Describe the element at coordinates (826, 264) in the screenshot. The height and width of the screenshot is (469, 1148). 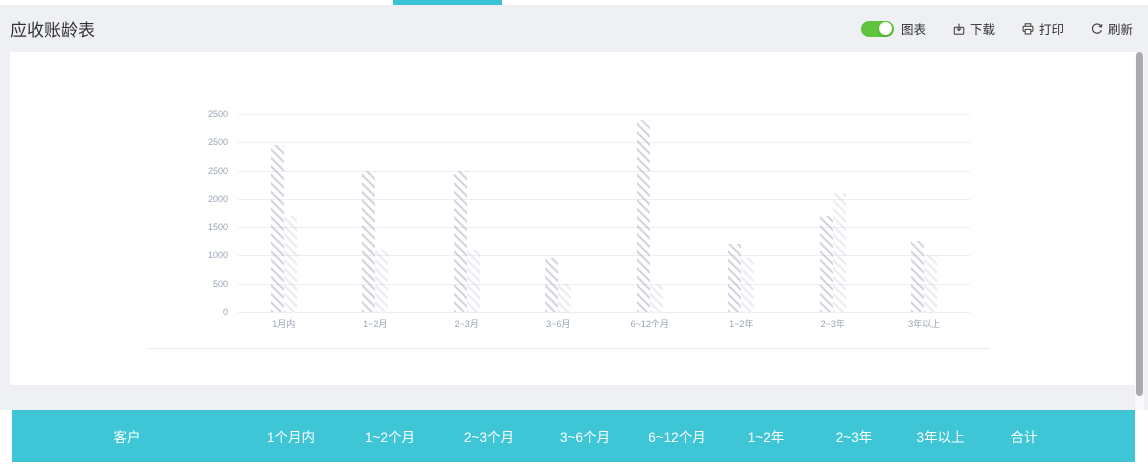
I see `bar-left-bar-2~3年` at that location.